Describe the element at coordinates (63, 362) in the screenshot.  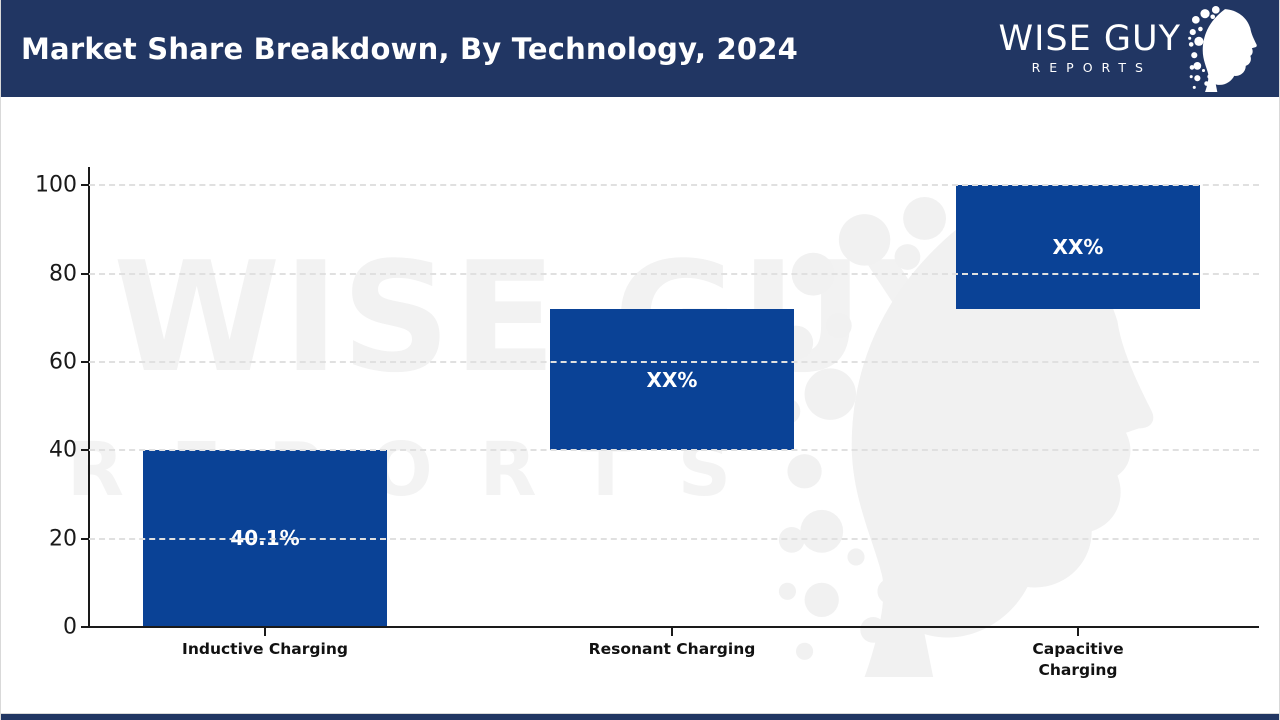
I see `y-tick-label: 60` at that location.